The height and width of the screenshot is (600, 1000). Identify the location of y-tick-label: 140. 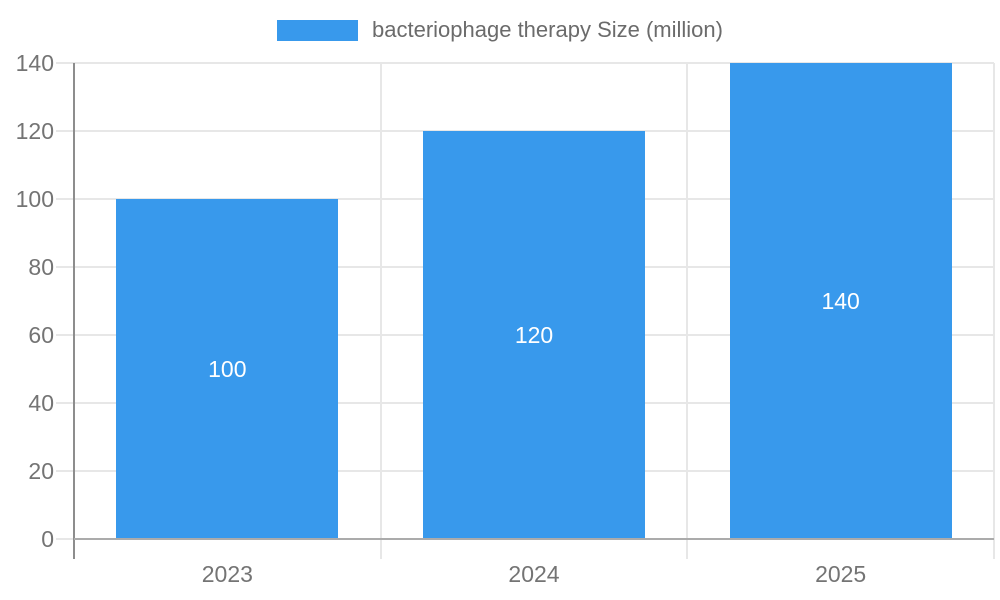
(34, 63).